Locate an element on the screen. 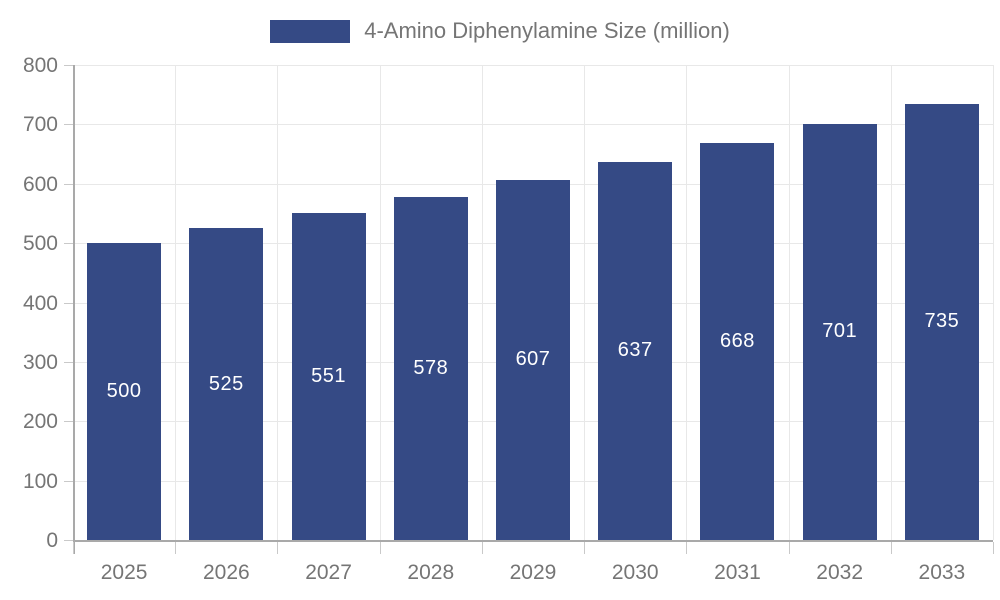 The image size is (1000, 600). y-axis-tick-label: 100 is located at coordinates (40, 481).